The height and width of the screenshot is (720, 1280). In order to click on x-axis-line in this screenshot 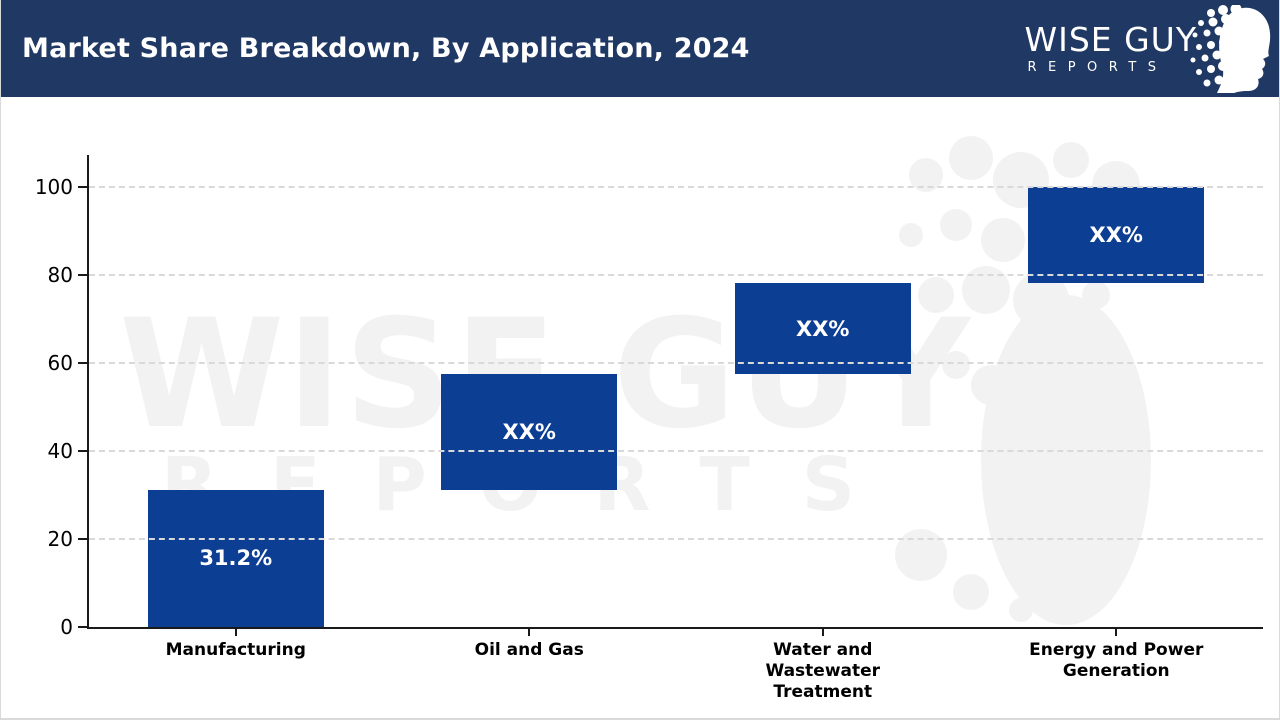, I will do `click(675, 628)`.